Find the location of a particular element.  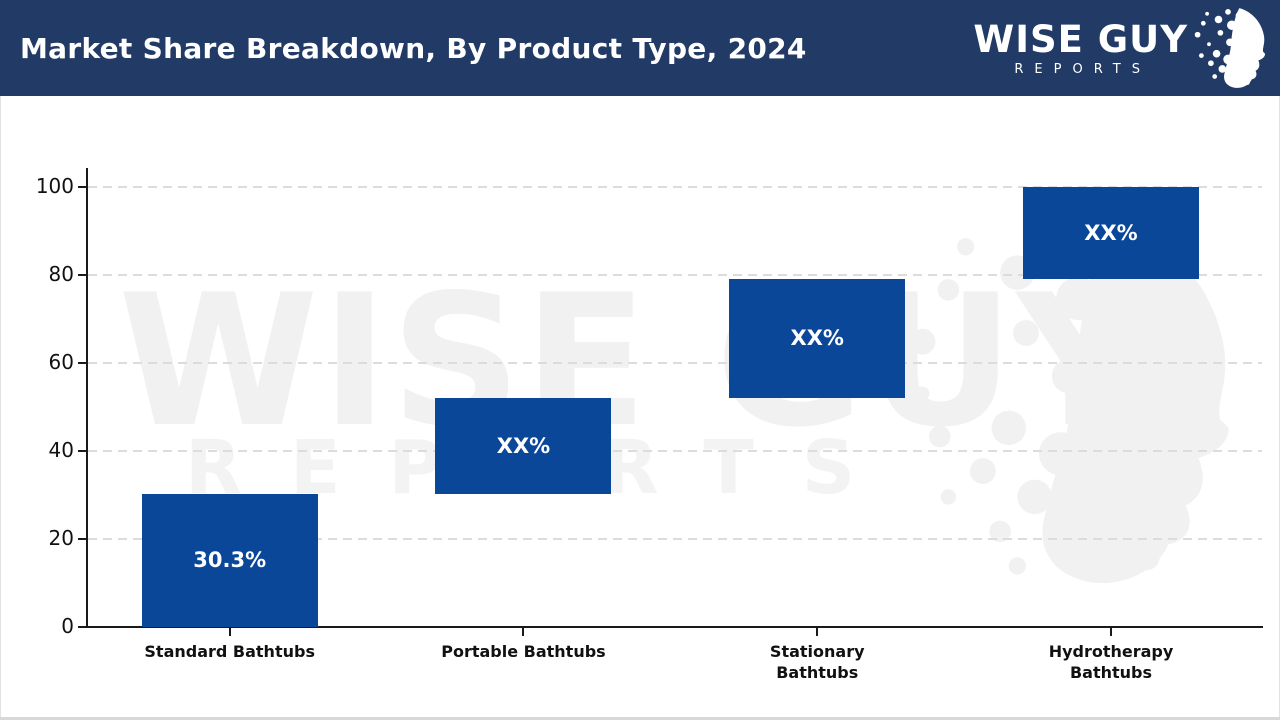

category-label: Standard Bathtubs is located at coordinates (230, 651).